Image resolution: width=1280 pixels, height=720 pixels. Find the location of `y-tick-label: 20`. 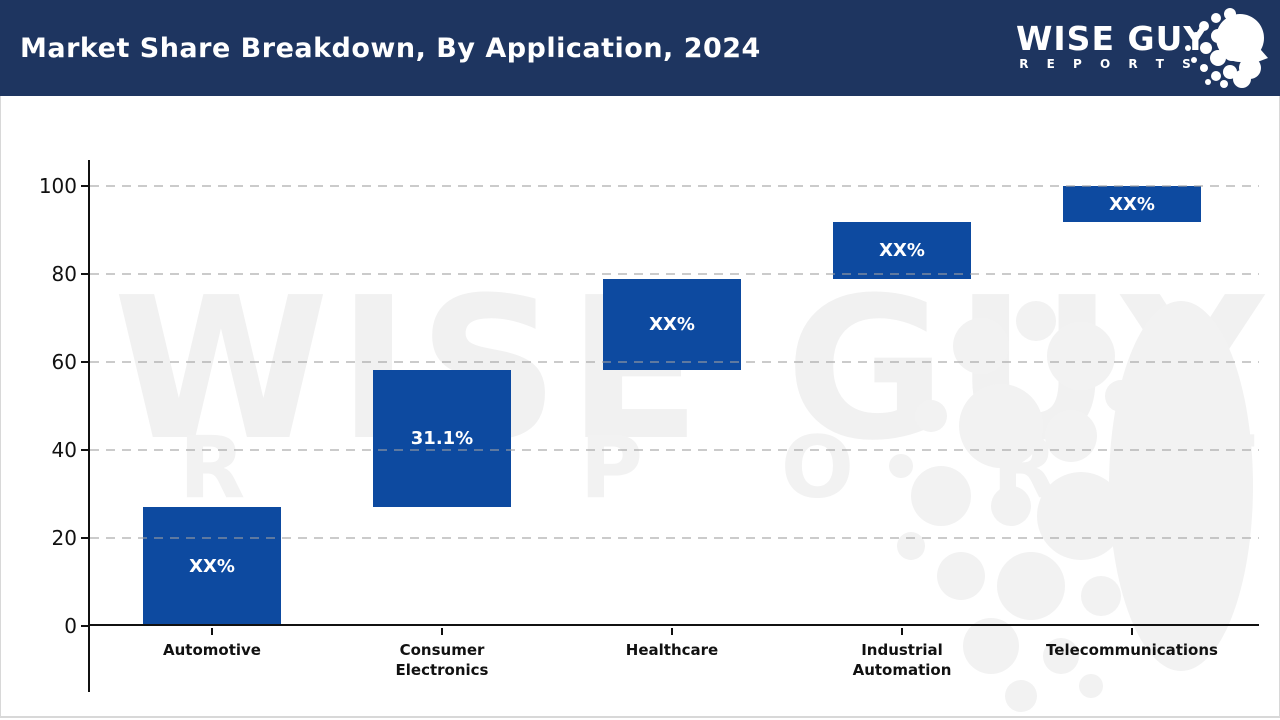

y-tick-label: 20 is located at coordinates (64, 538).